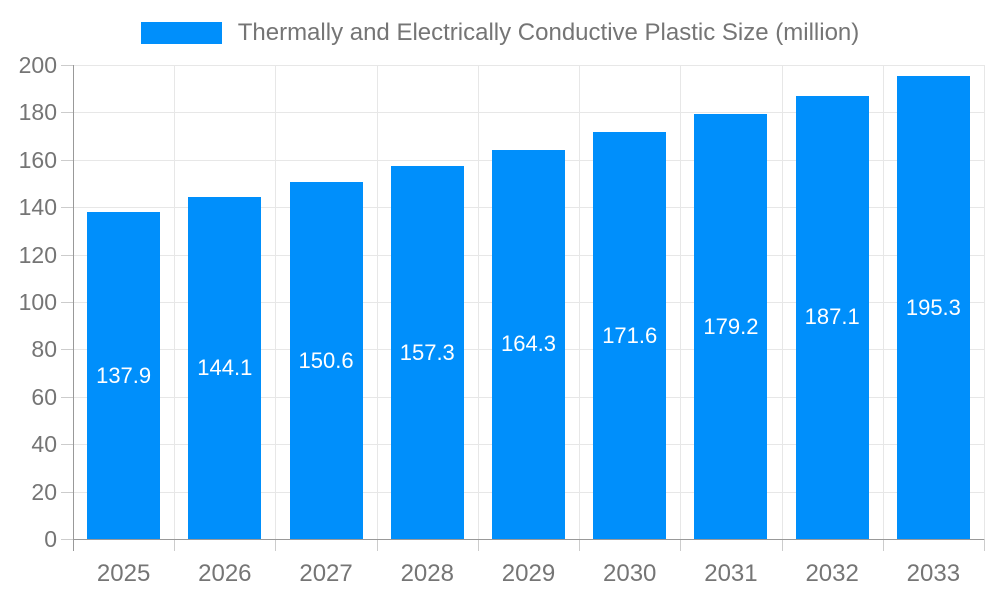 This screenshot has height=600, width=1000. I want to click on x-axis-label: 2028, so click(427, 573).